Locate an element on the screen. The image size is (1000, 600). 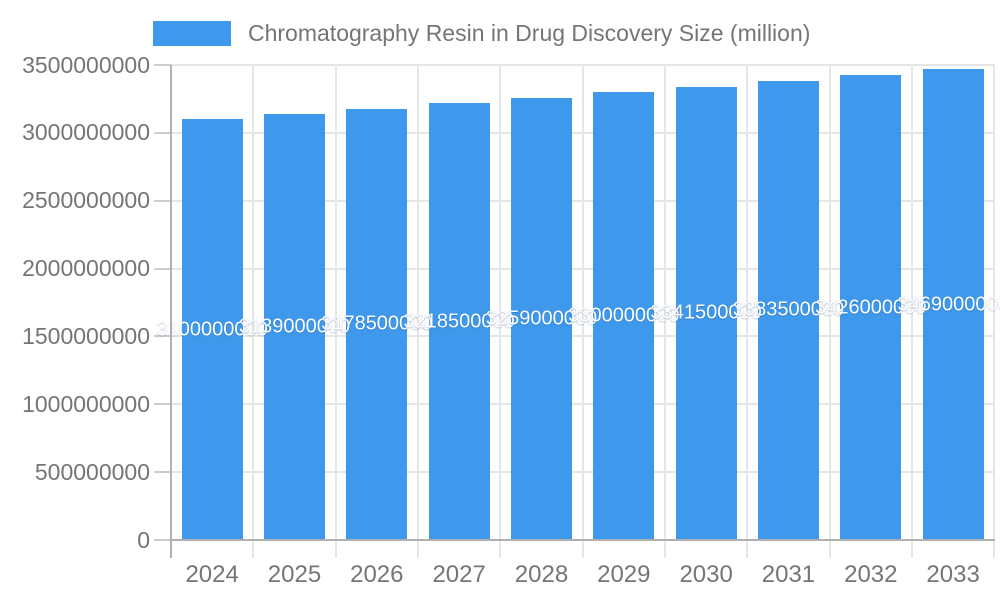
bar-2031 is located at coordinates (788, 310).